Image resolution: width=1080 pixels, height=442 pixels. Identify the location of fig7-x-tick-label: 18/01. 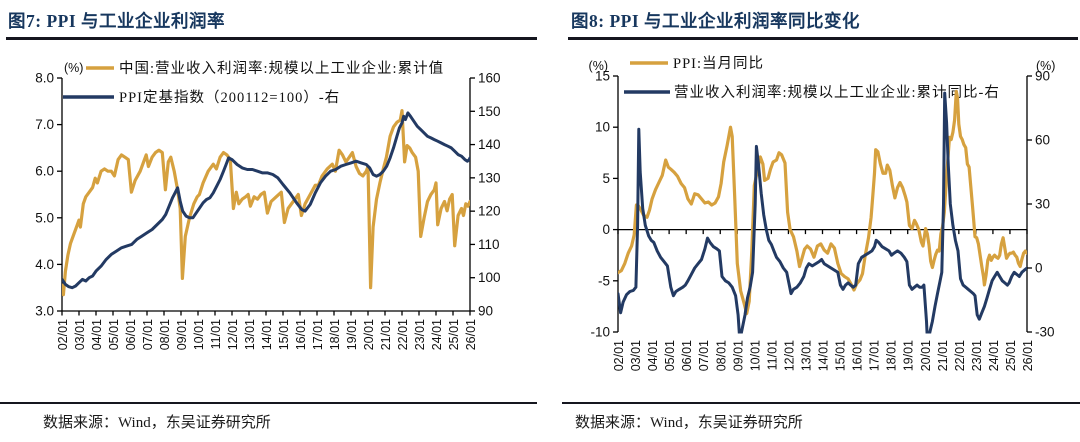
(335, 334).